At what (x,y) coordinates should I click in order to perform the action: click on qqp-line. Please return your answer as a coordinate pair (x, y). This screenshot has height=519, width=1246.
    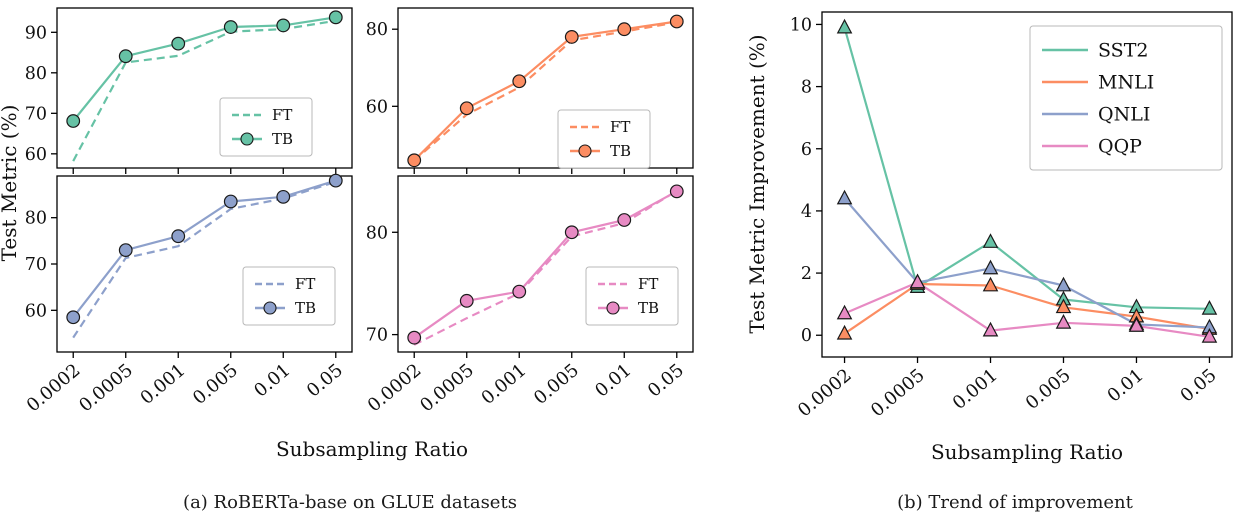
    Looking at the image, I should click on (1027, 309).